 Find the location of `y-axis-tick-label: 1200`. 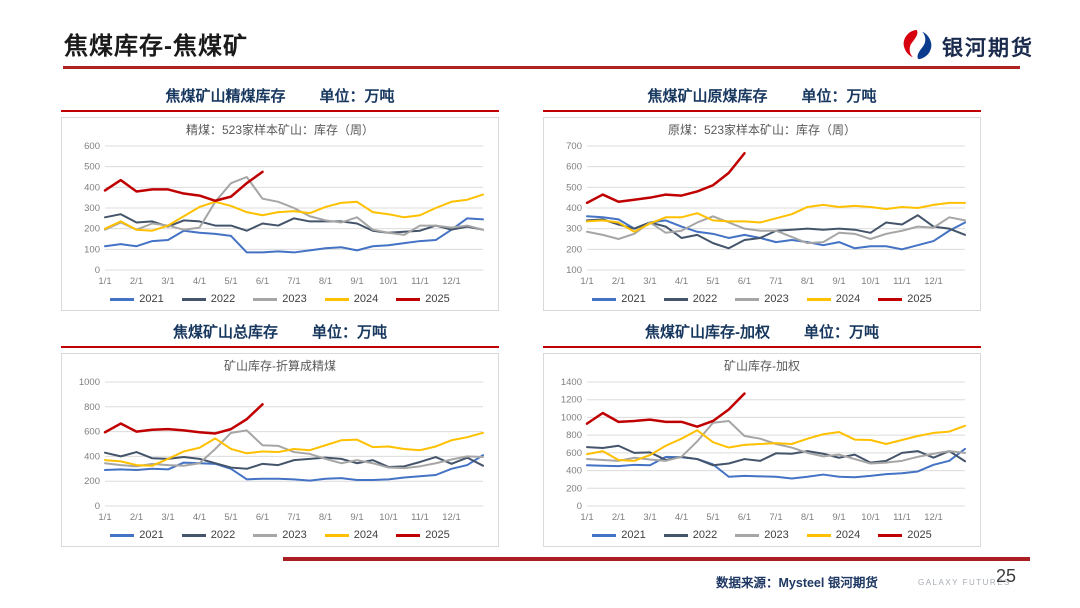

y-axis-tick-label: 1200 is located at coordinates (571, 400).